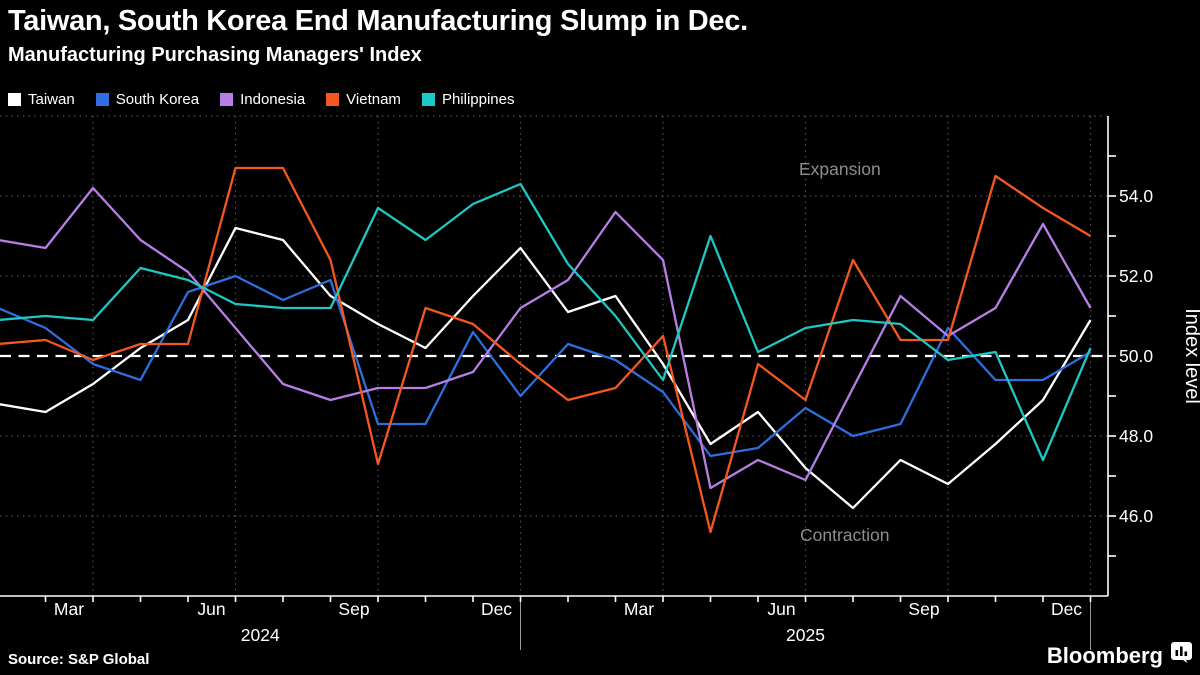 This screenshot has width=1200, height=675. I want to click on bloomberg-wordmark: Bloomberg, so click(1104, 655).